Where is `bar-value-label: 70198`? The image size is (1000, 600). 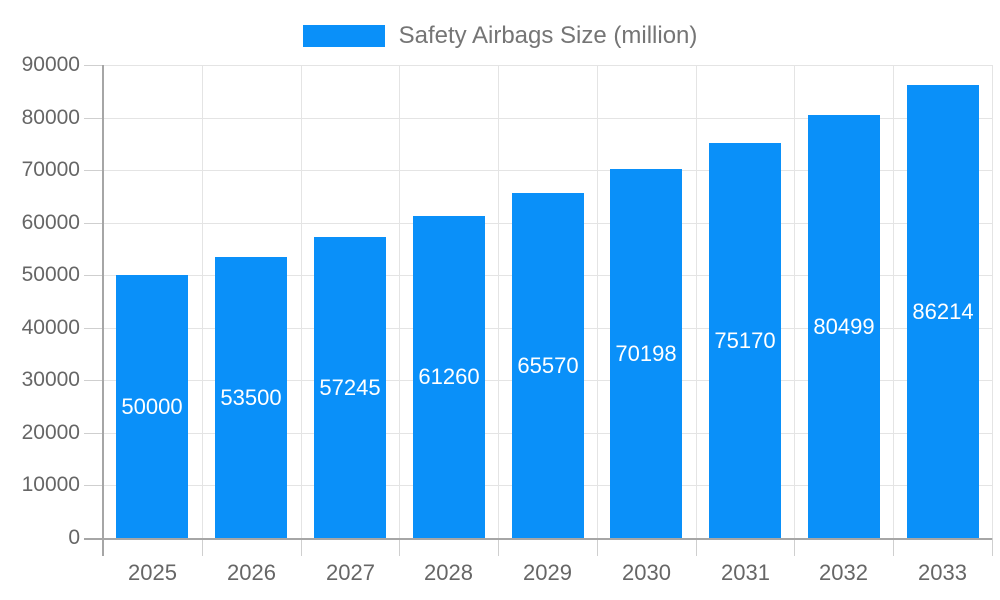 bar-value-label: 70198 is located at coordinates (646, 353).